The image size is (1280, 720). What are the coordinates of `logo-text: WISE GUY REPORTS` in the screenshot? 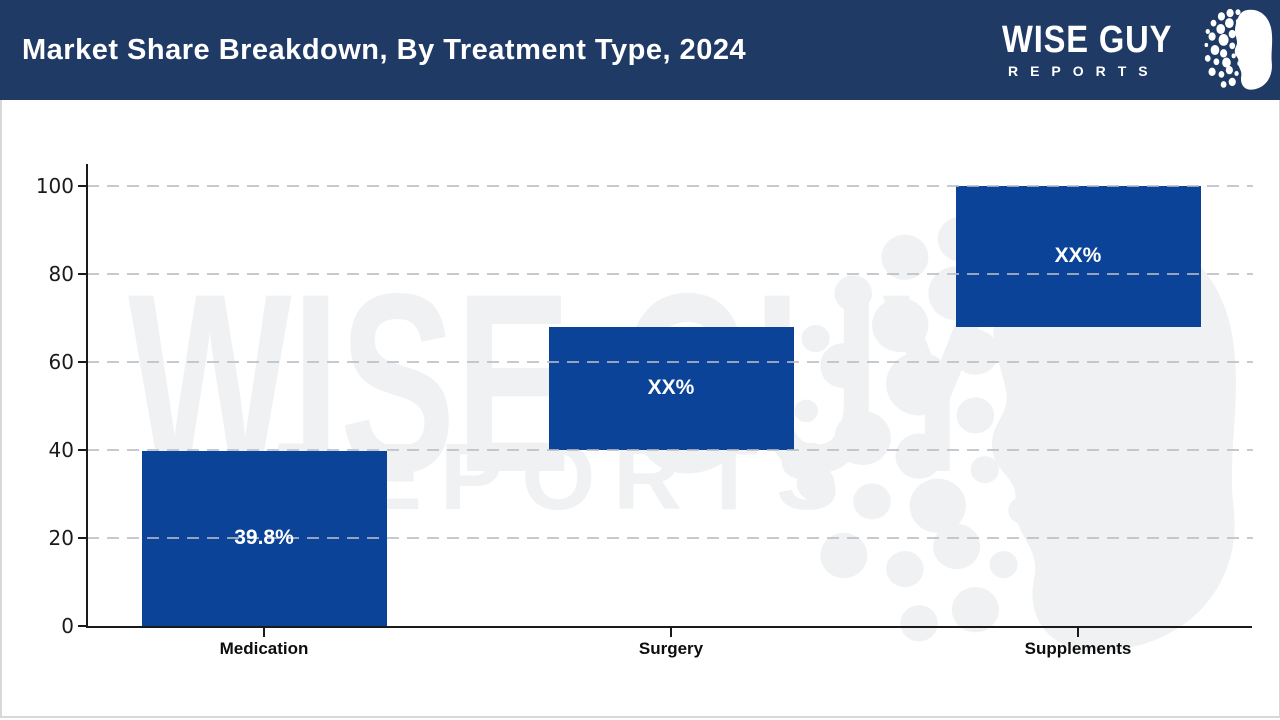 It's located at (1101, 50).